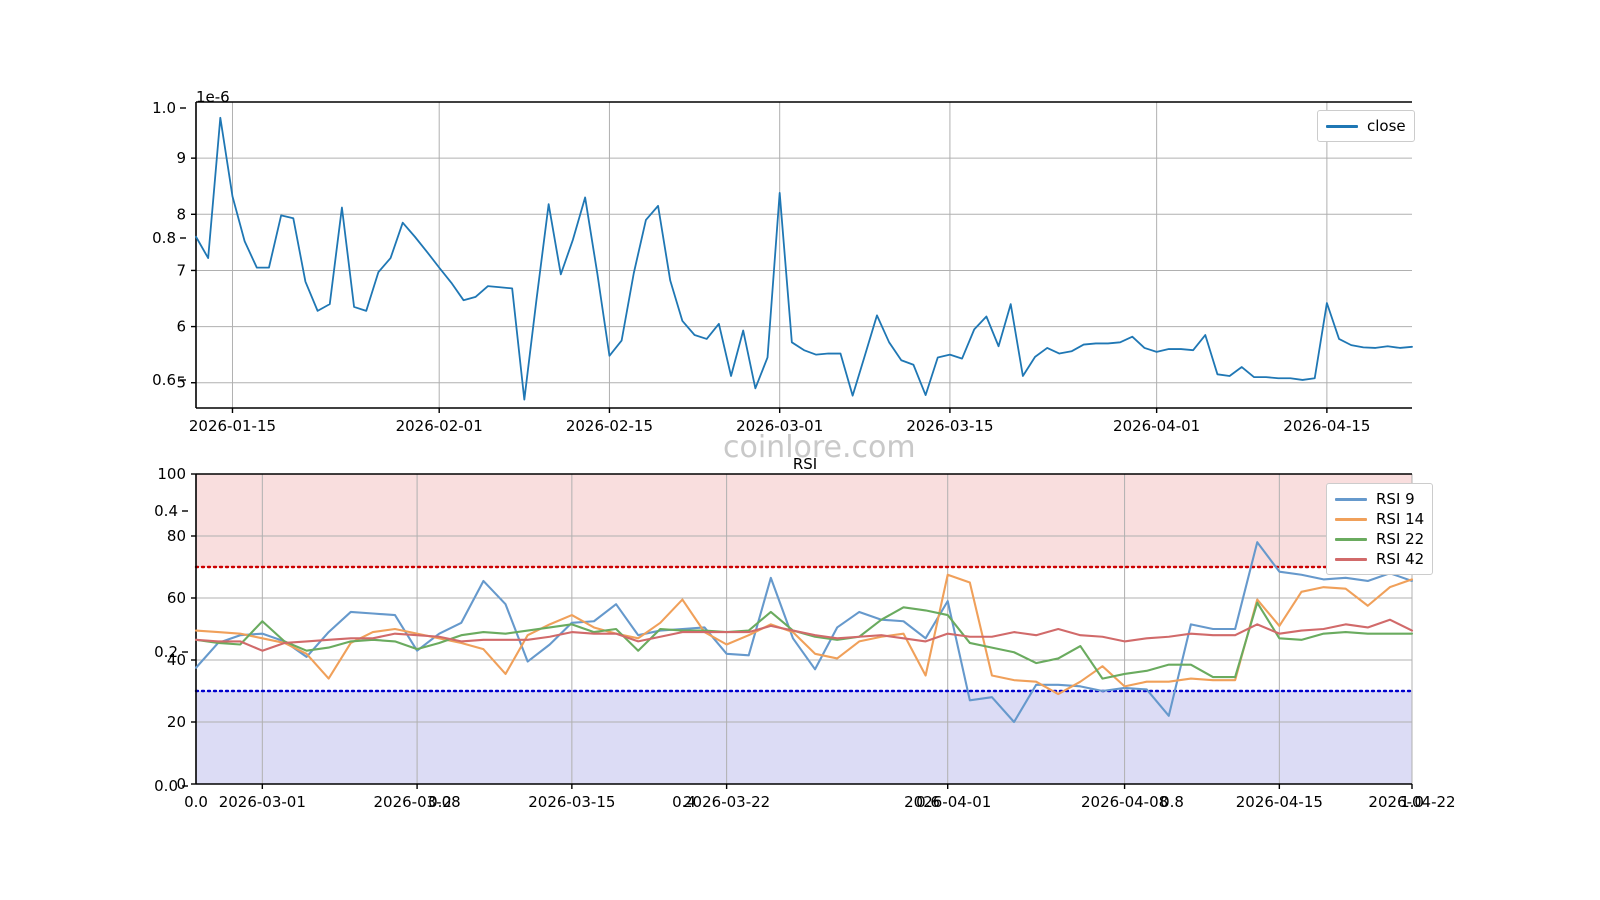 The height and width of the screenshot is (900, 1600). Describe the element at coordinates (166, 511) in the screenshot. I see `rsi-overlay-ytick-label: 0.4` at that location.